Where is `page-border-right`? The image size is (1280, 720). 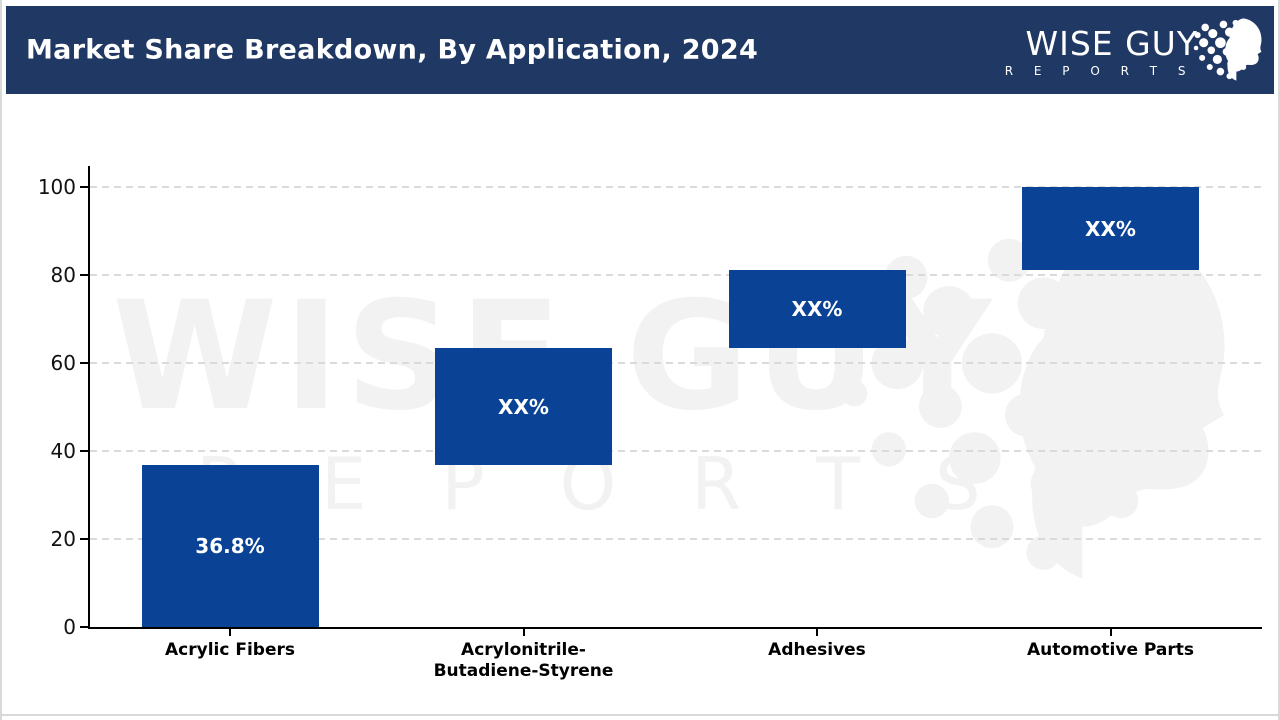 page-border-right is located at coordinates (1279, 360).